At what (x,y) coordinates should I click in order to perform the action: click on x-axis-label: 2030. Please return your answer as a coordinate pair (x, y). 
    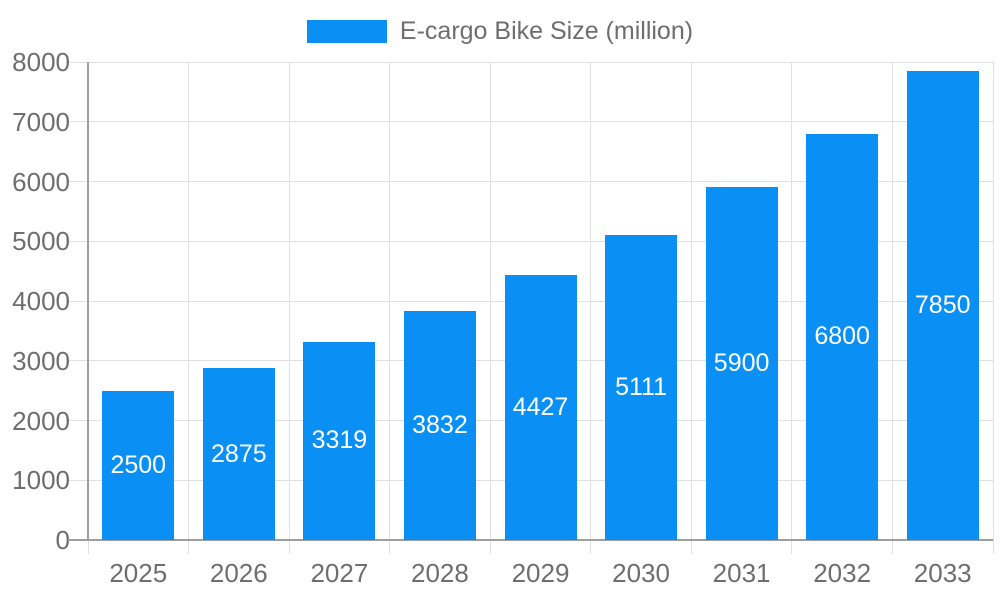
    Looking at the image, I should click on (641, 573).